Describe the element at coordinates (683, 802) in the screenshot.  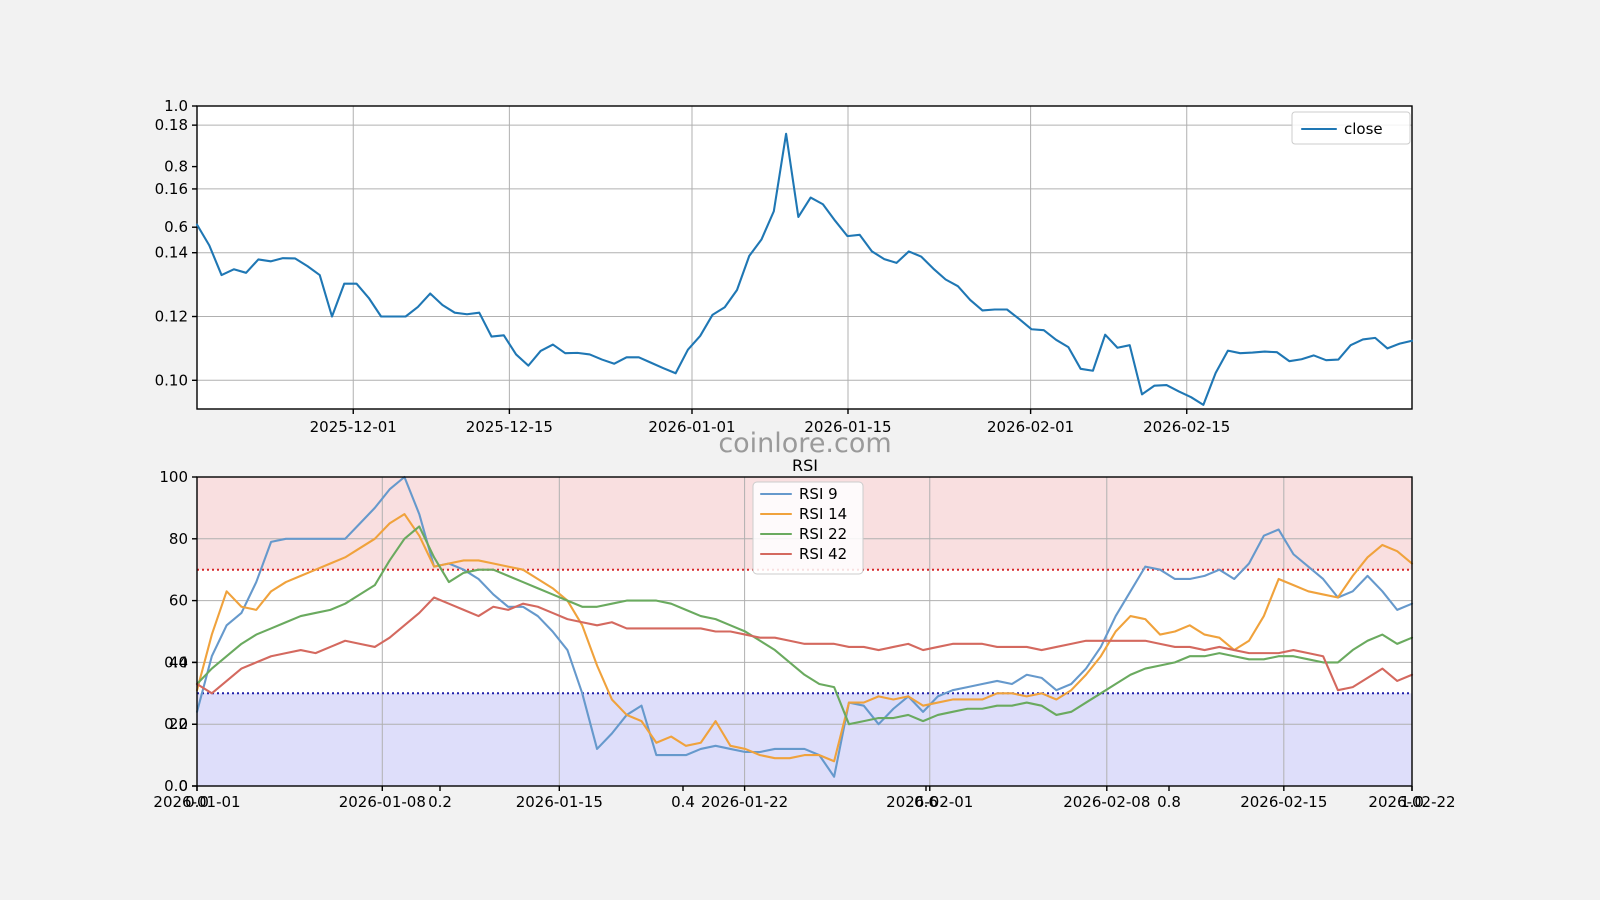
I see `rsi-secondary-xtick-label: 0.4` at that location.